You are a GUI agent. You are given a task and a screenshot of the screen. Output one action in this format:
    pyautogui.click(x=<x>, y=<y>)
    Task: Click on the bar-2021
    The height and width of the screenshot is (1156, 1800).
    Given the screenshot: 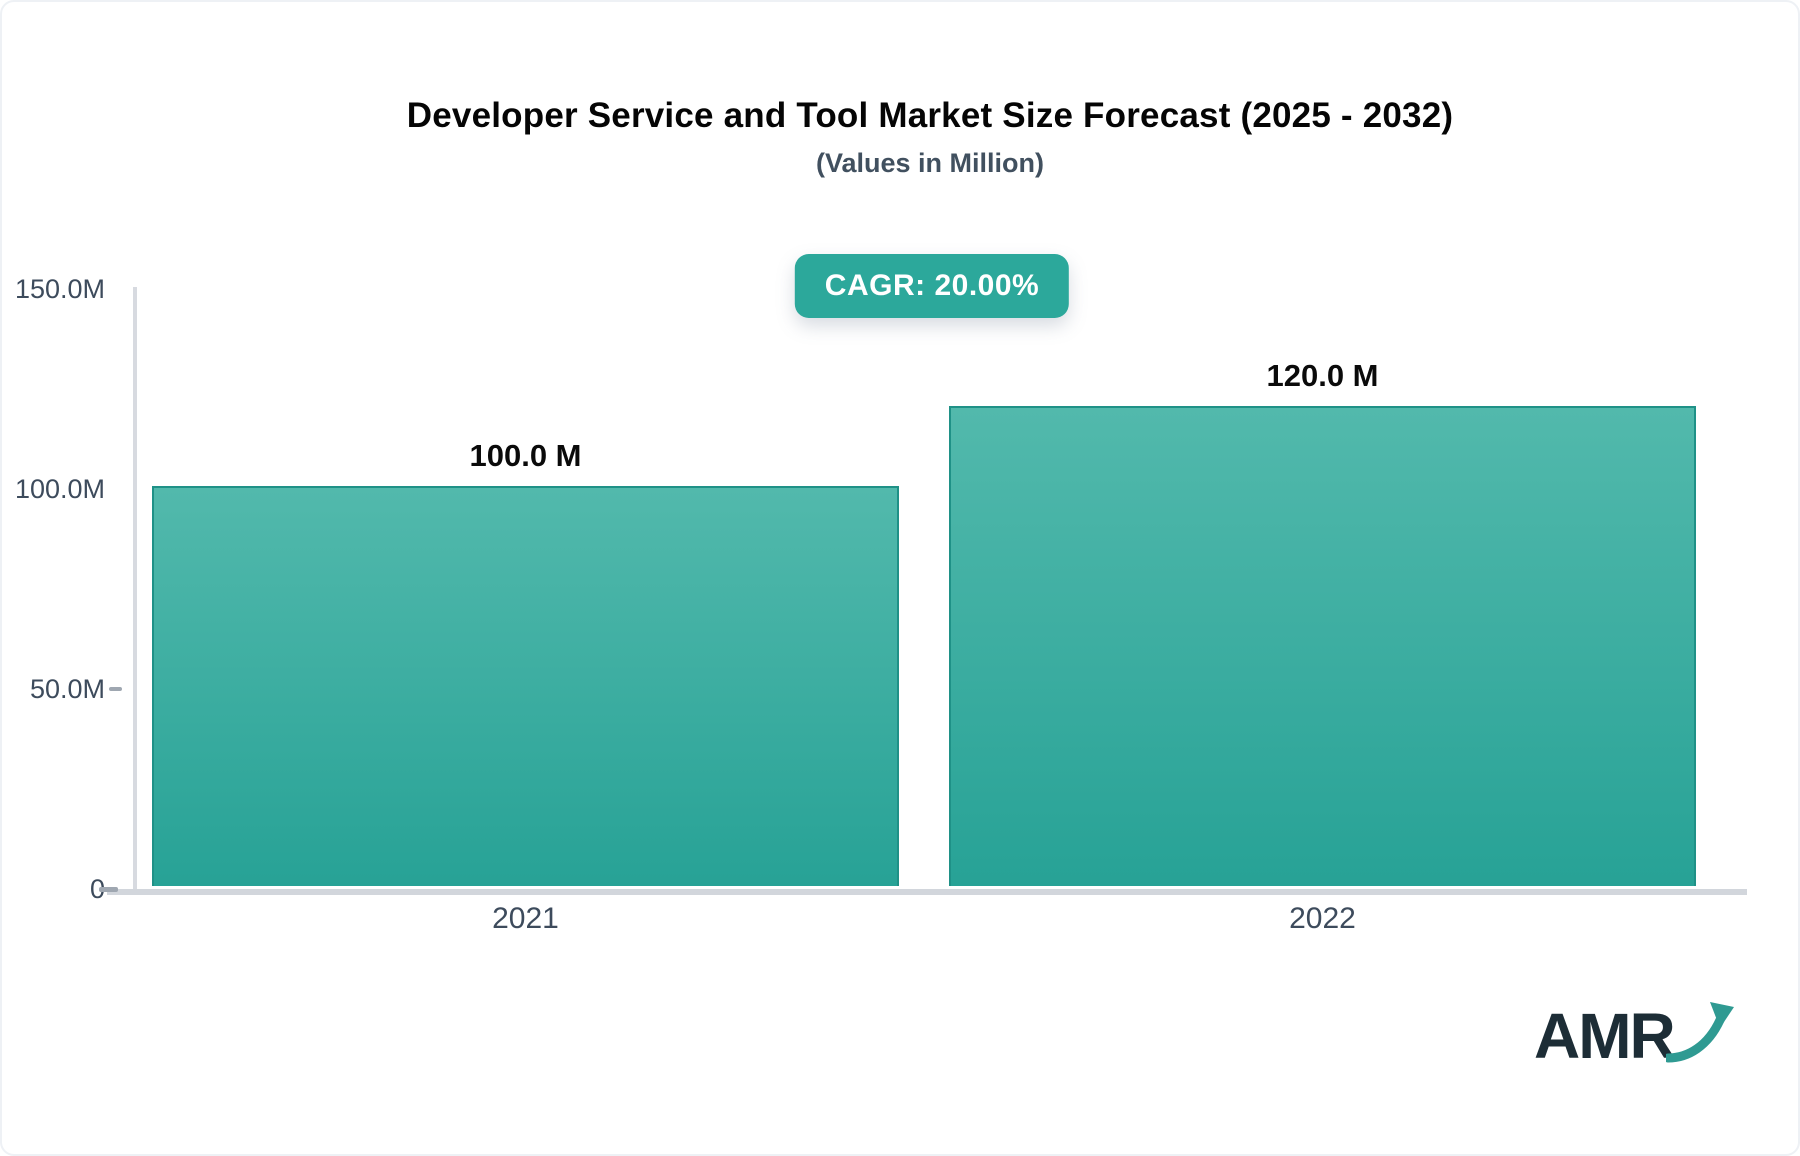 What is the action you would take?
    pyautogui.click(x=525, y=686)
    